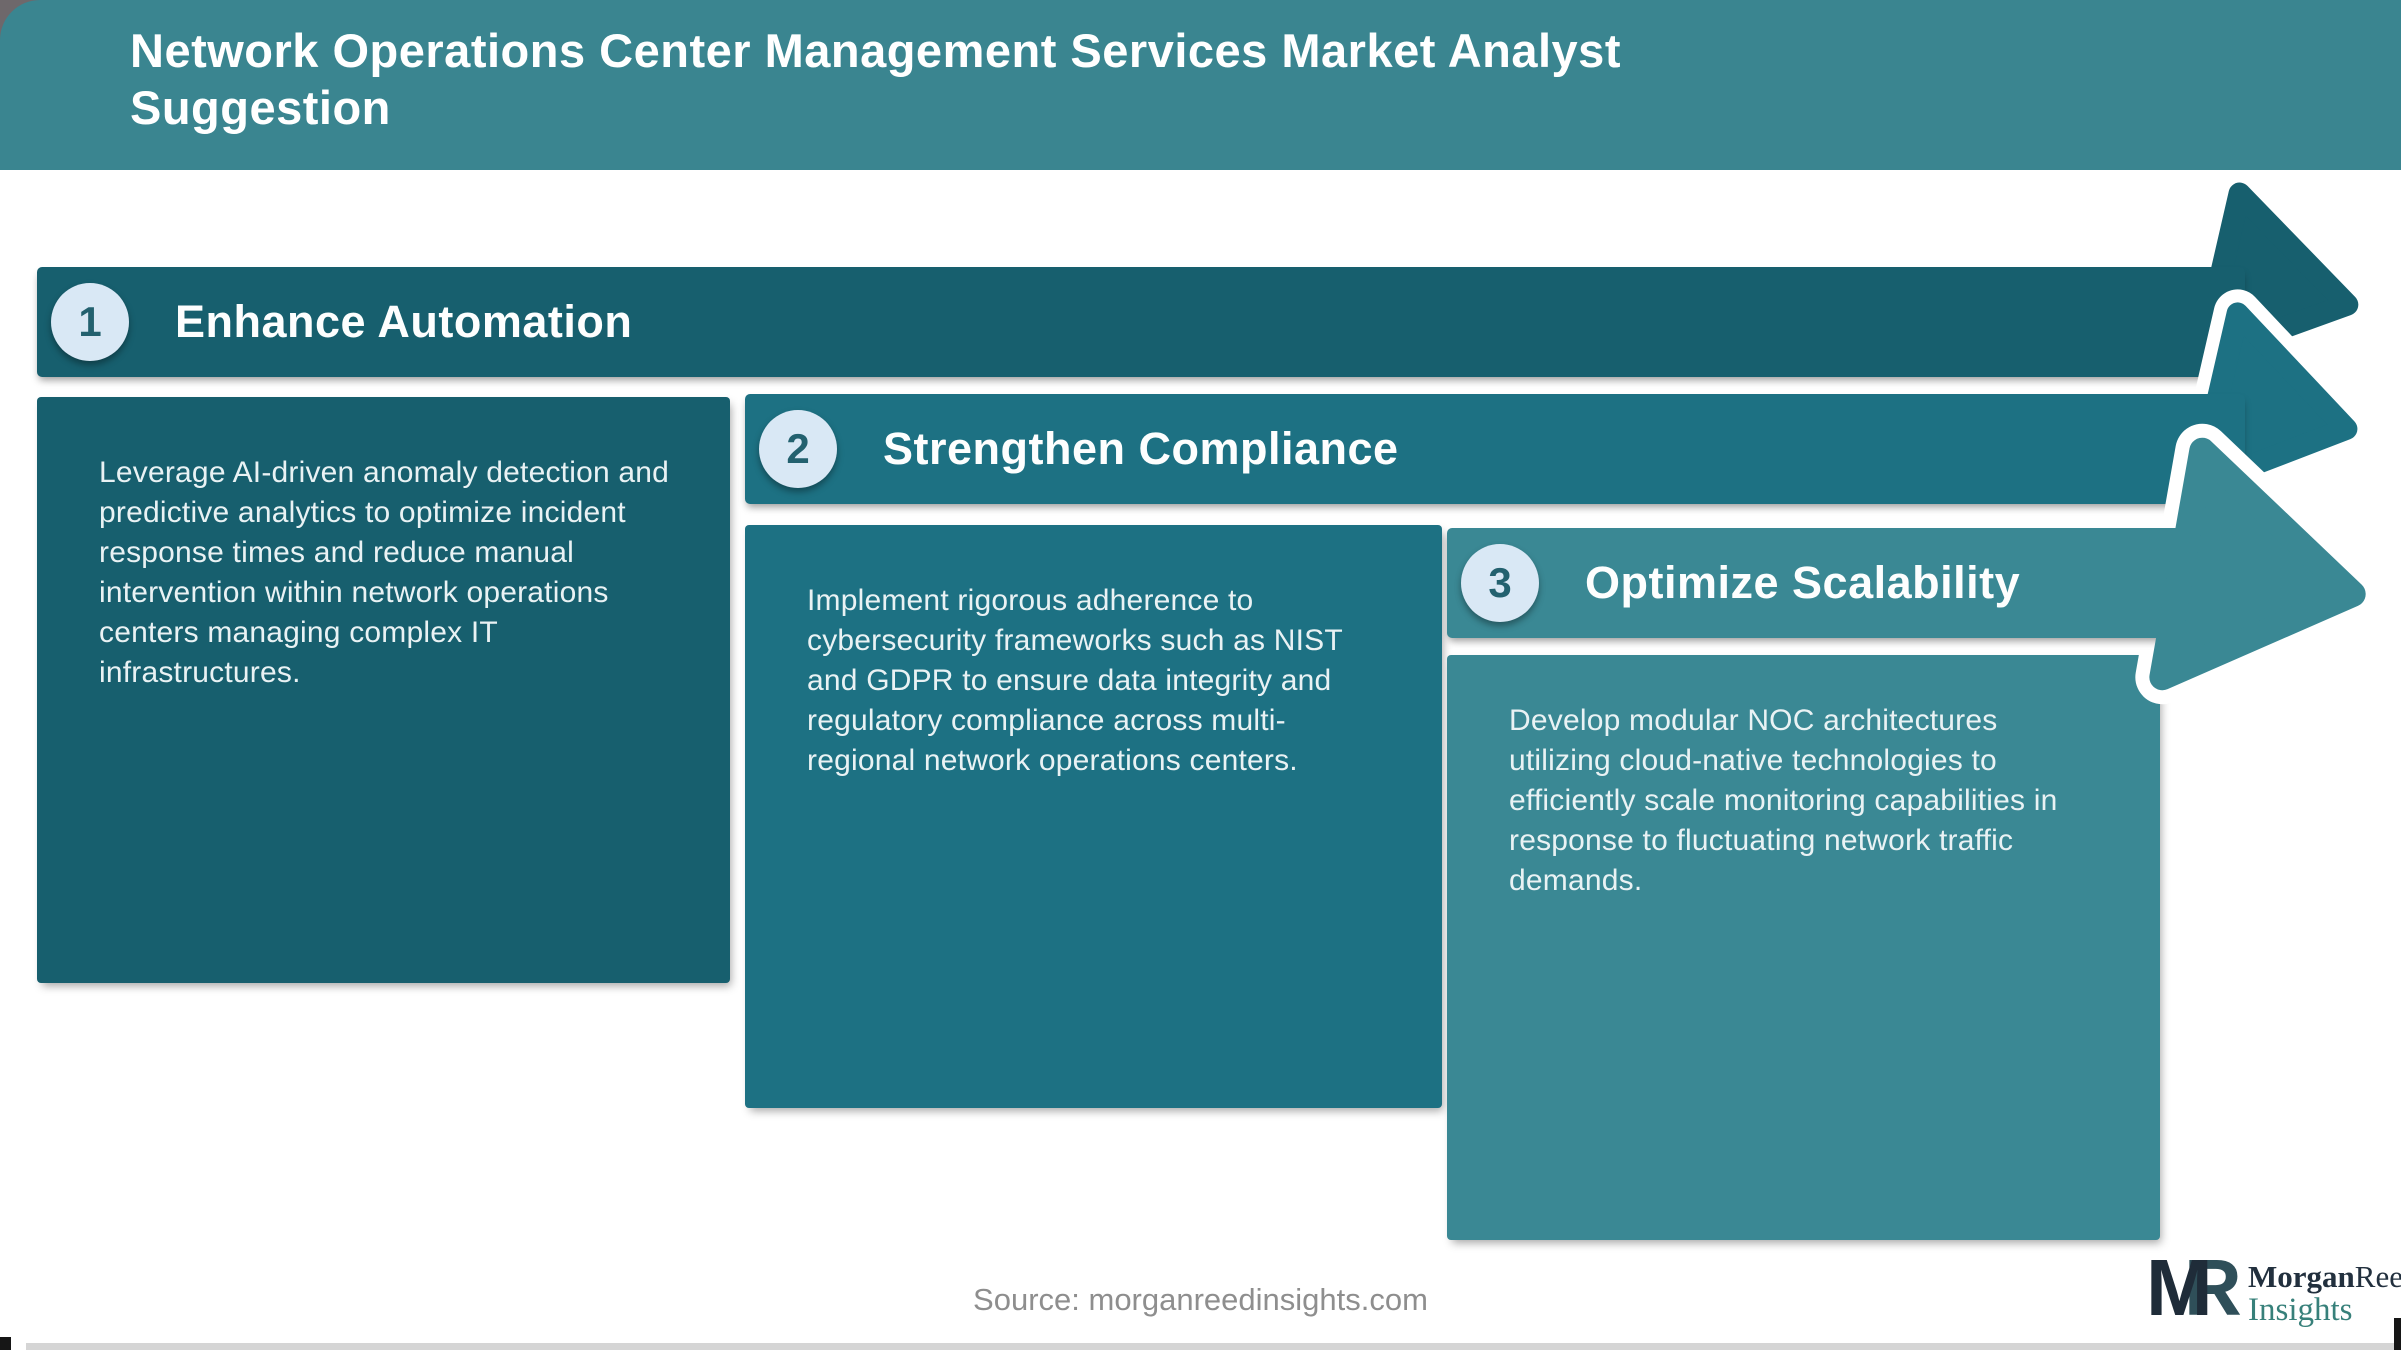 Image resolution: width=2401 pixels, height=1350 pixels. I want to click on step1-number: 1, so click(90, 321).